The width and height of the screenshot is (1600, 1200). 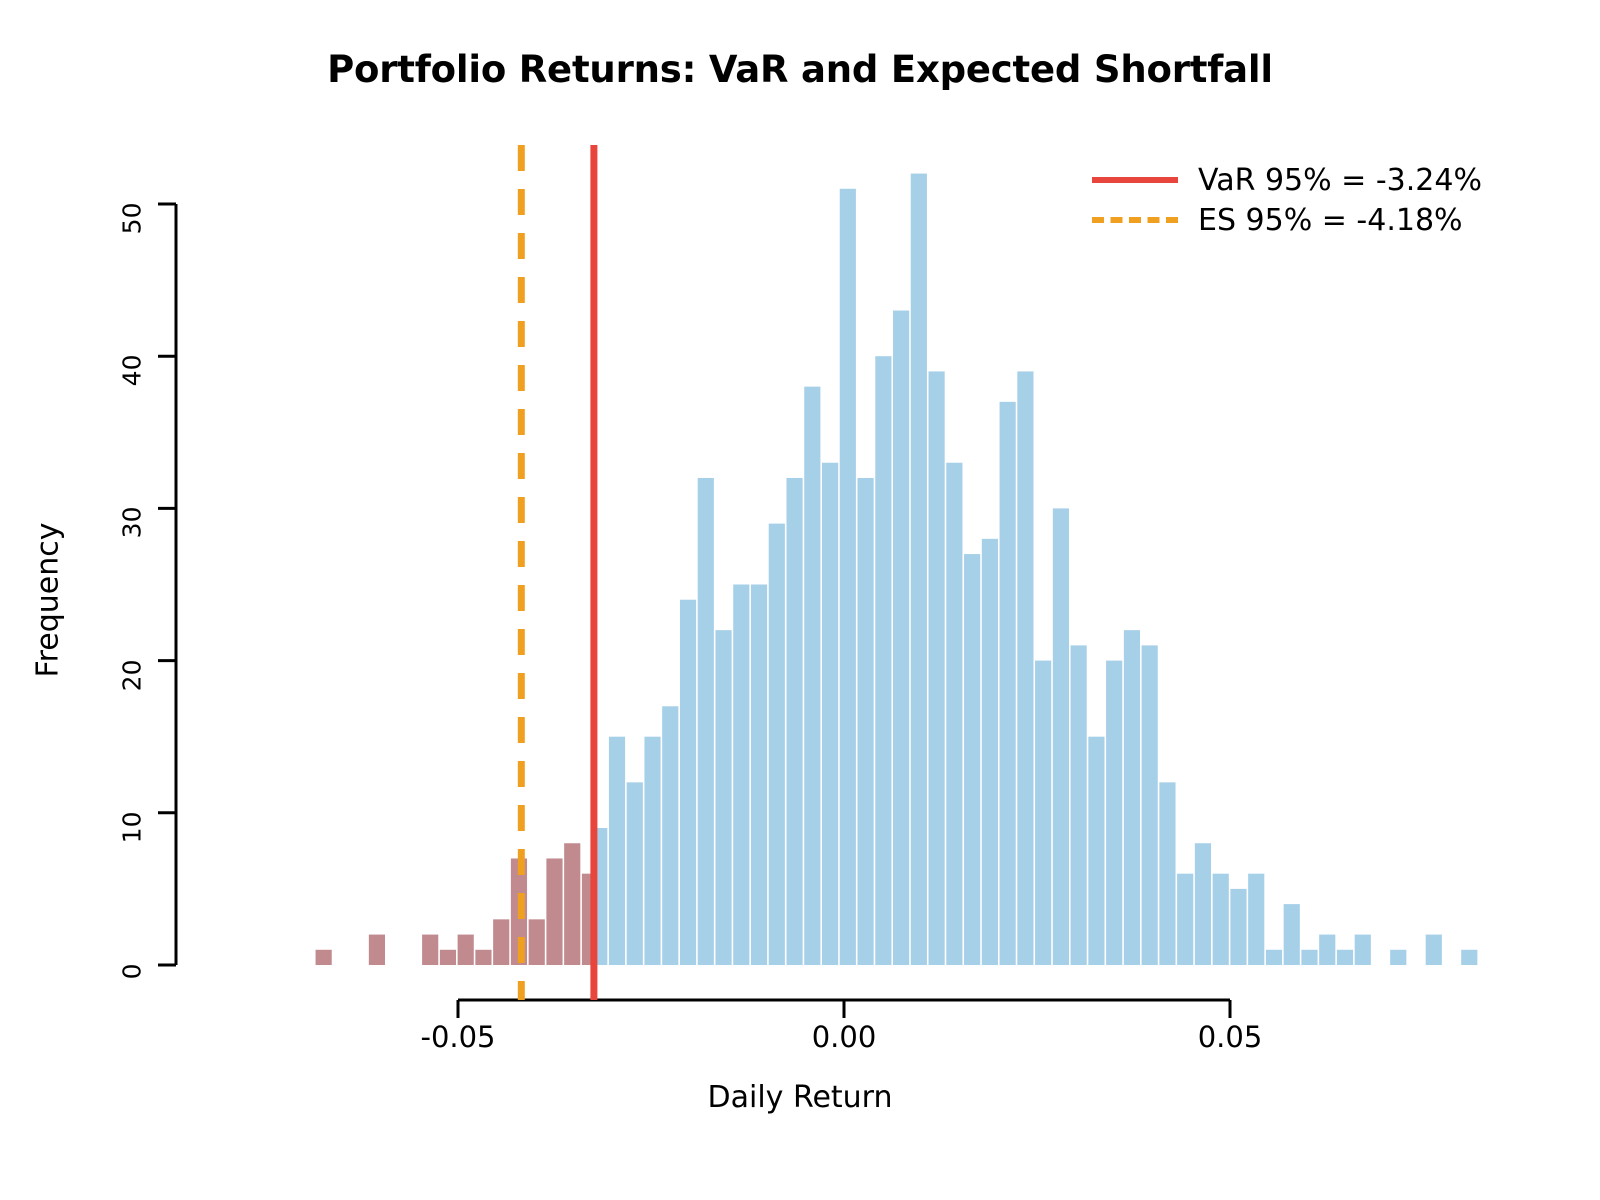 What do you see at coordinates (132, 522) in the screenshot?
I see `y-axis-tick-label: 30` at bounding box center [132, 522].